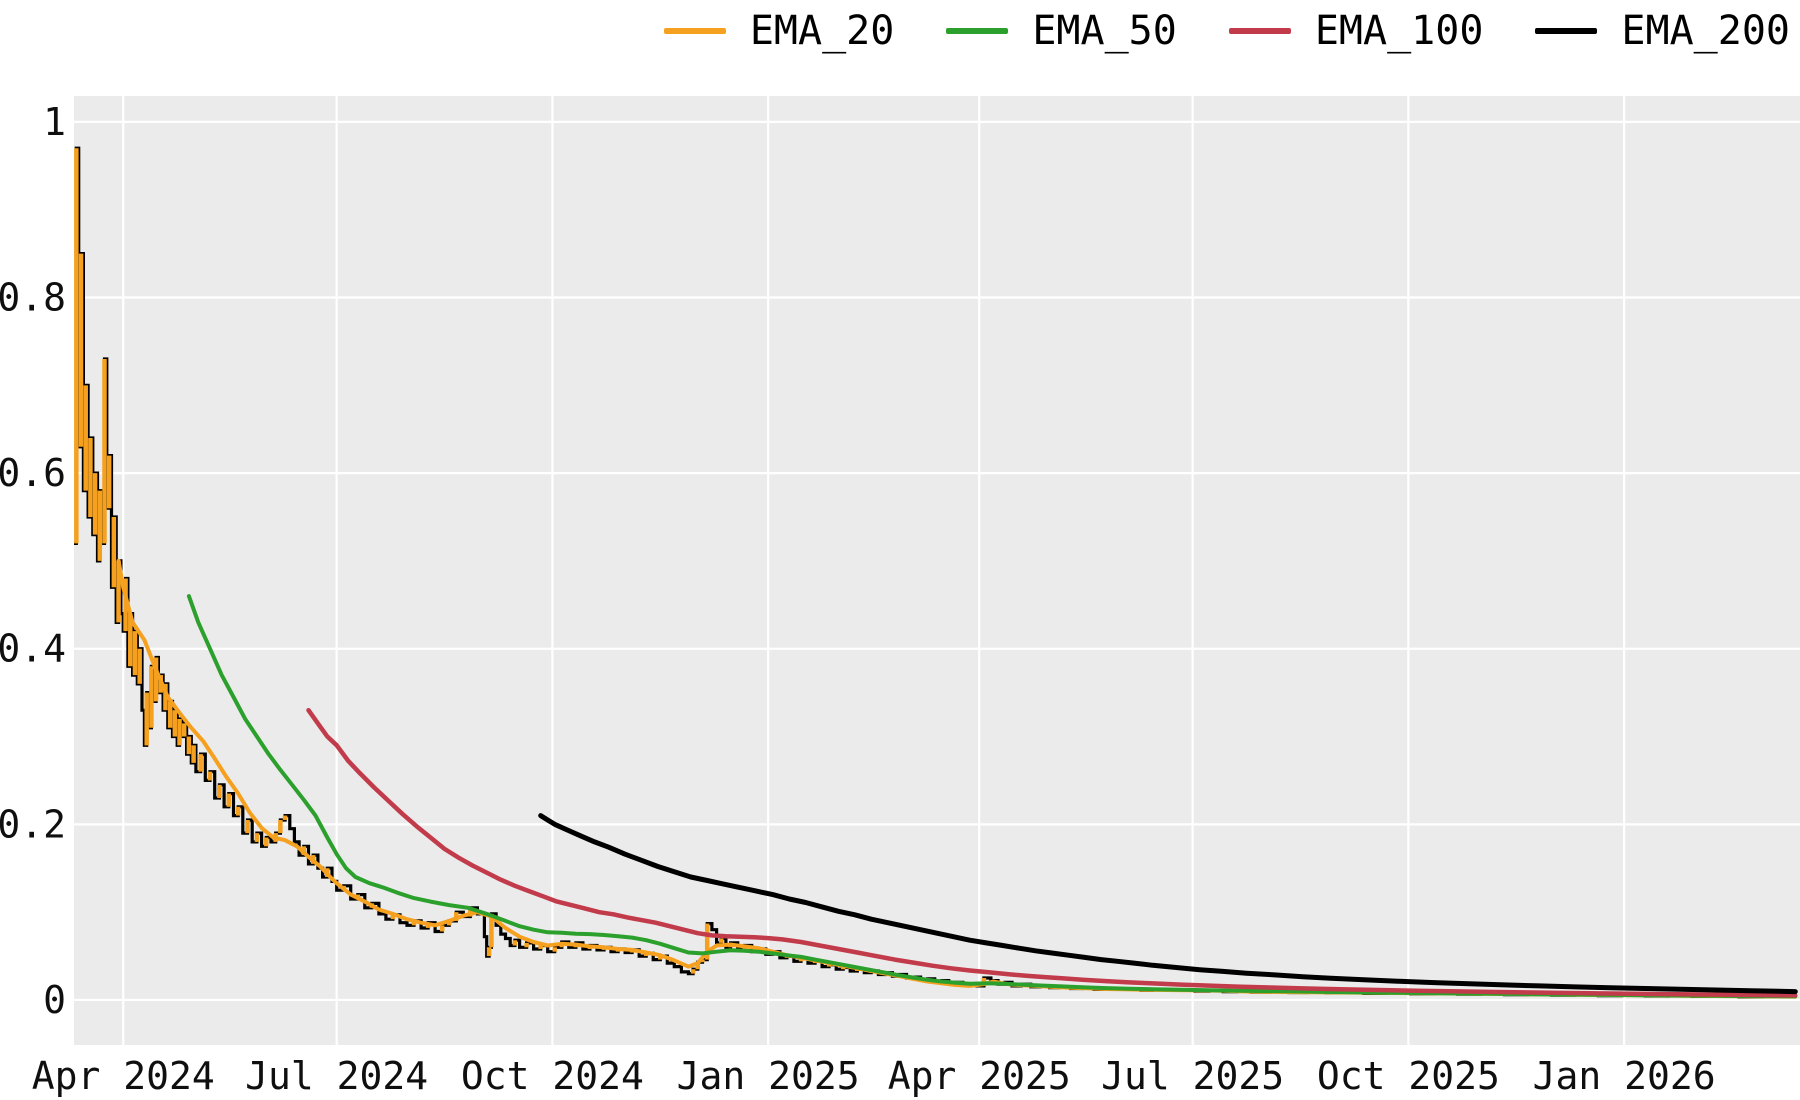  Describe the element at coordinates (33, 298) in the screenshot. I see `y-tick-label: 0.8` at that location.